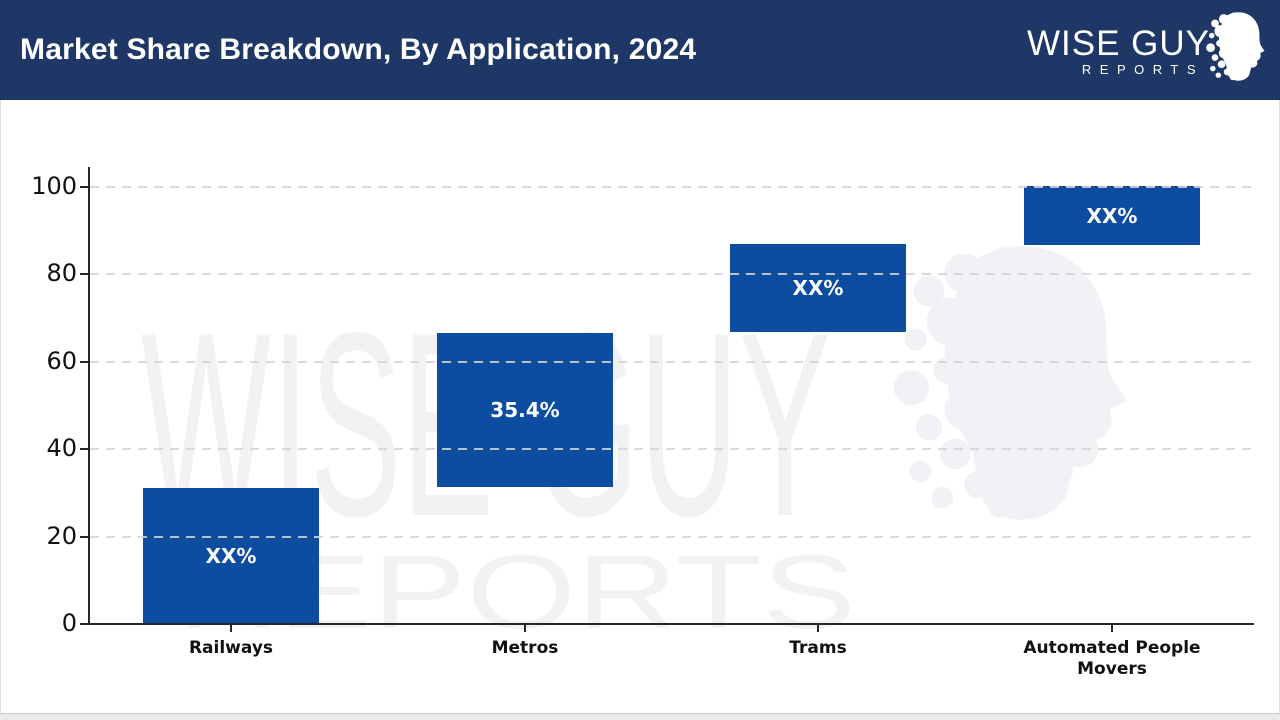 Image resolution: width=1280 pixels, height=720 pixels. Describe the element at coordinates (61, 361) in the screenshot. I see `y-tick-label-60: 60` at that location.